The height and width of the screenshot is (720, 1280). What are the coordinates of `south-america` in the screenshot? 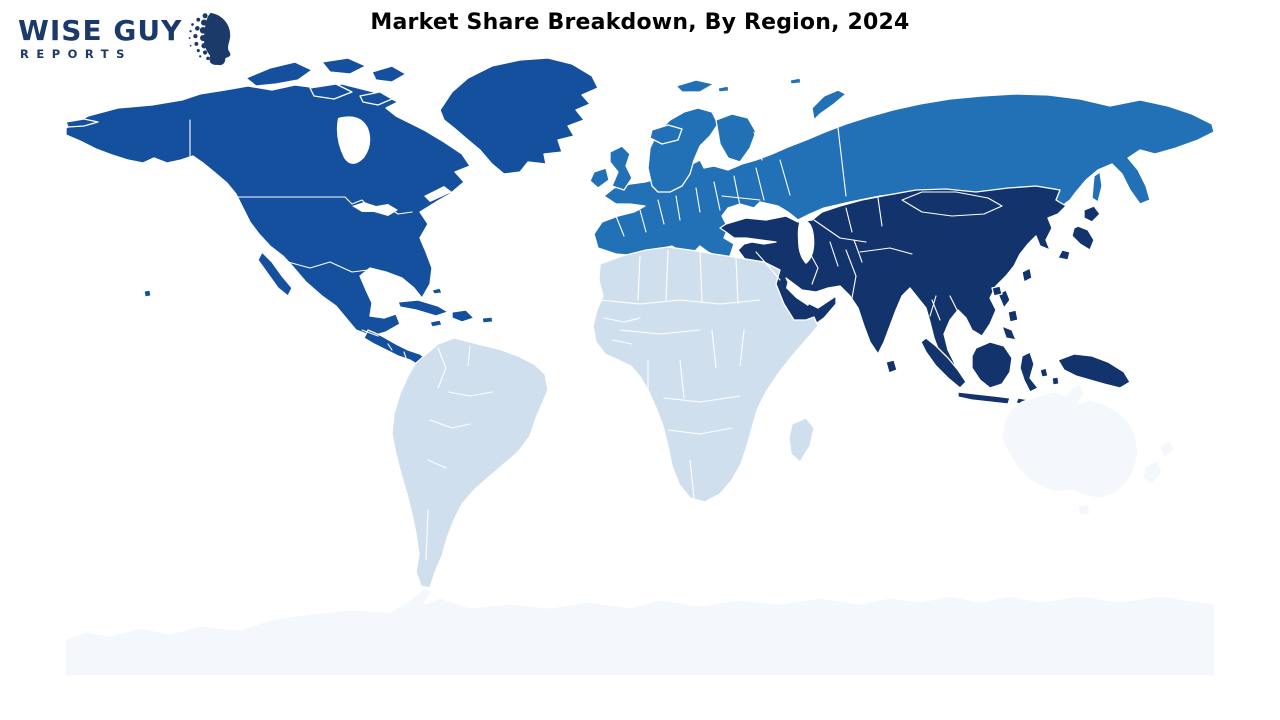 It's located at (470, 463).